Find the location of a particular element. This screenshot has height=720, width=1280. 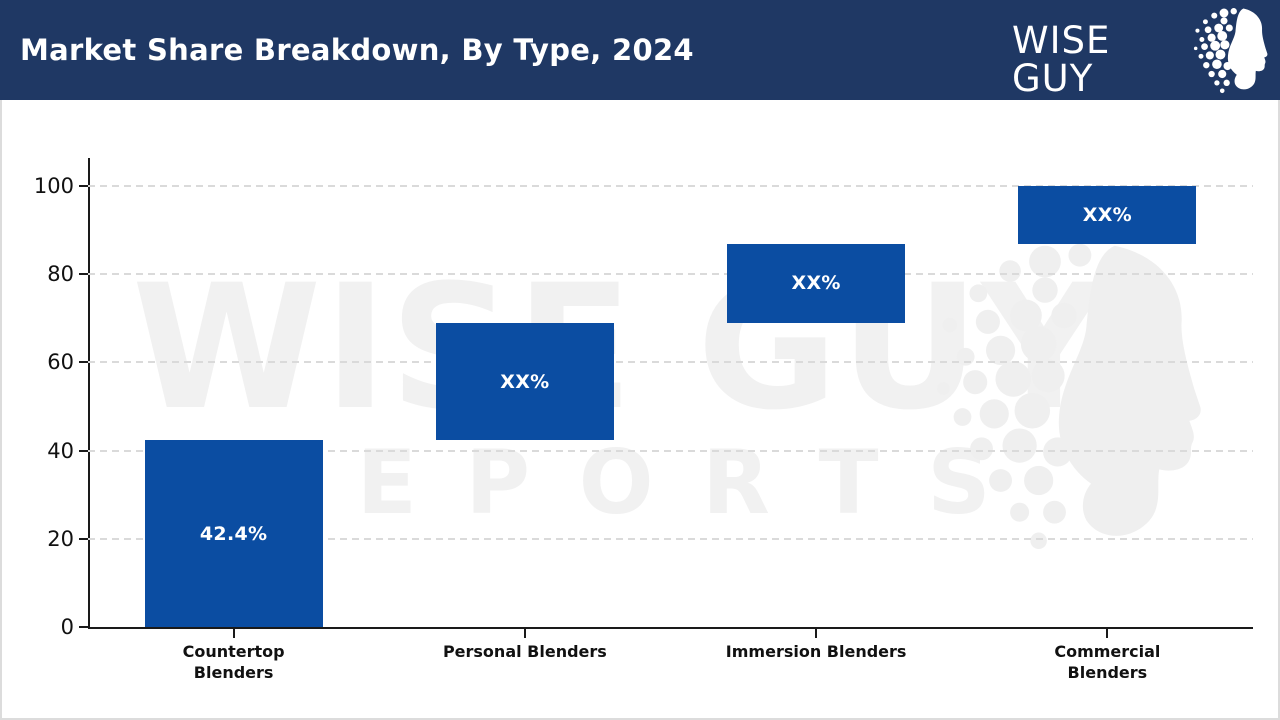

x-axis-line is located at coordinates (670, 628).